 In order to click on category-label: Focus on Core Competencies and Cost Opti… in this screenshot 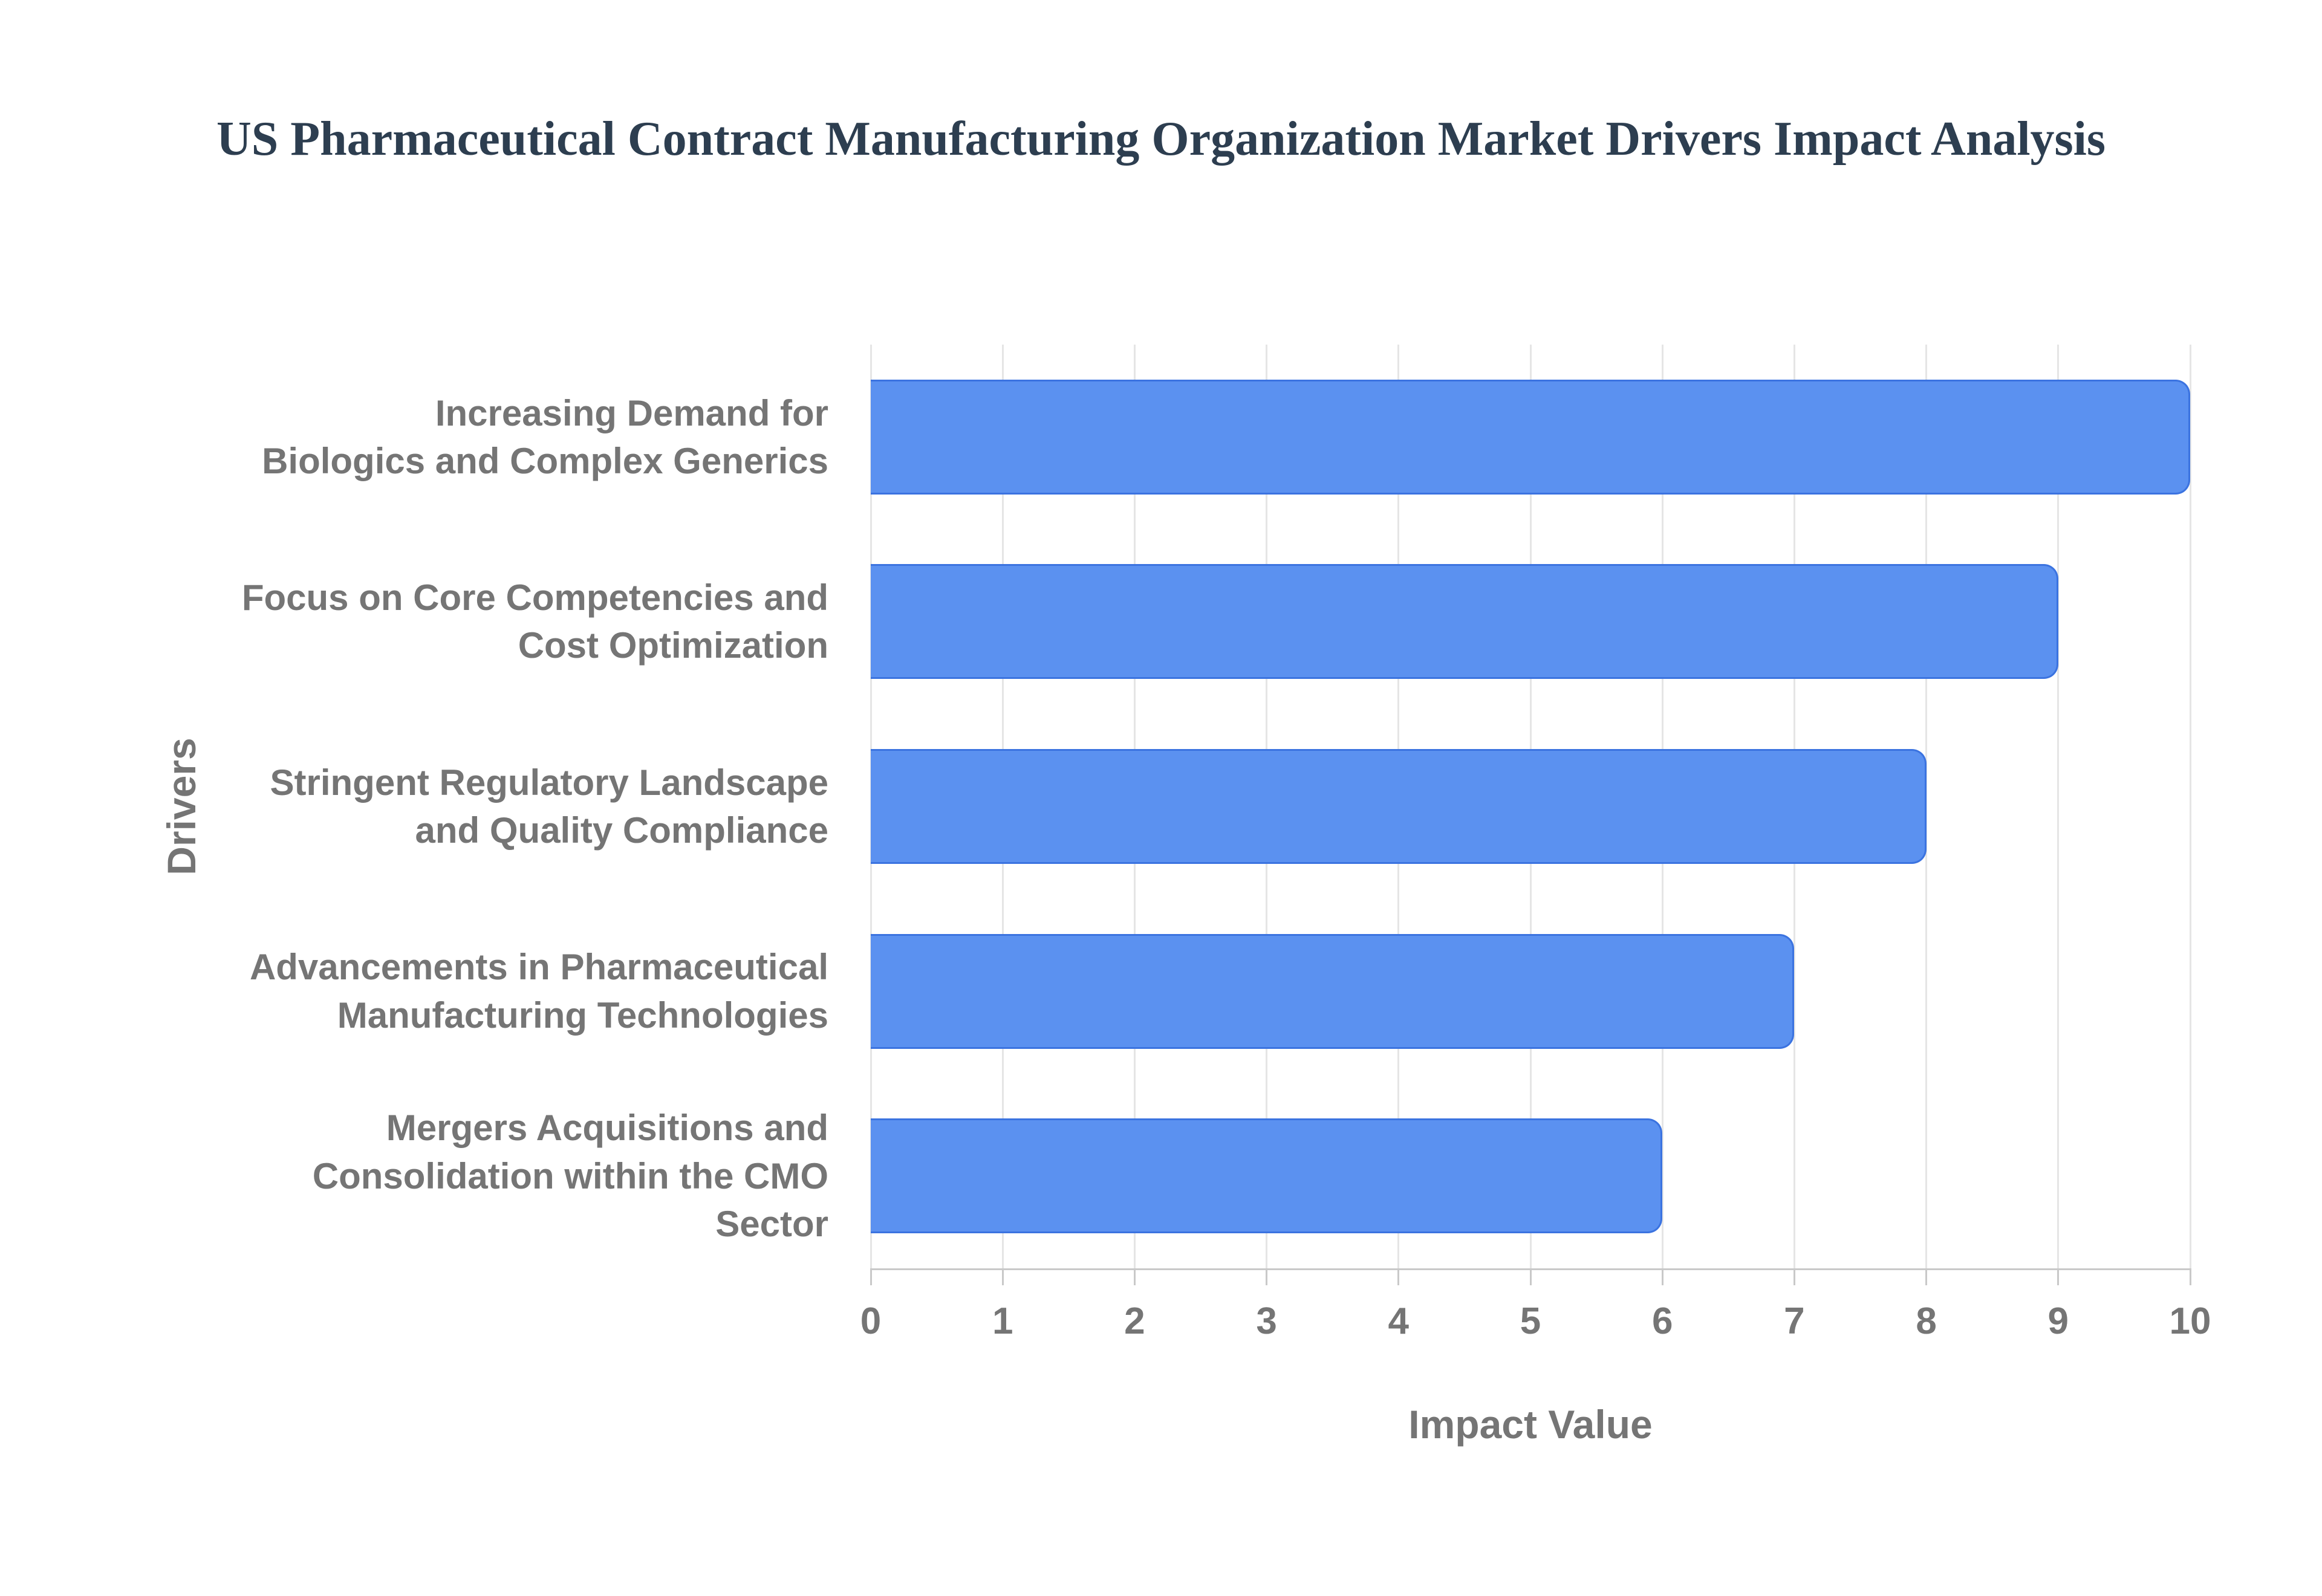, I will do `click(534, 621)`.